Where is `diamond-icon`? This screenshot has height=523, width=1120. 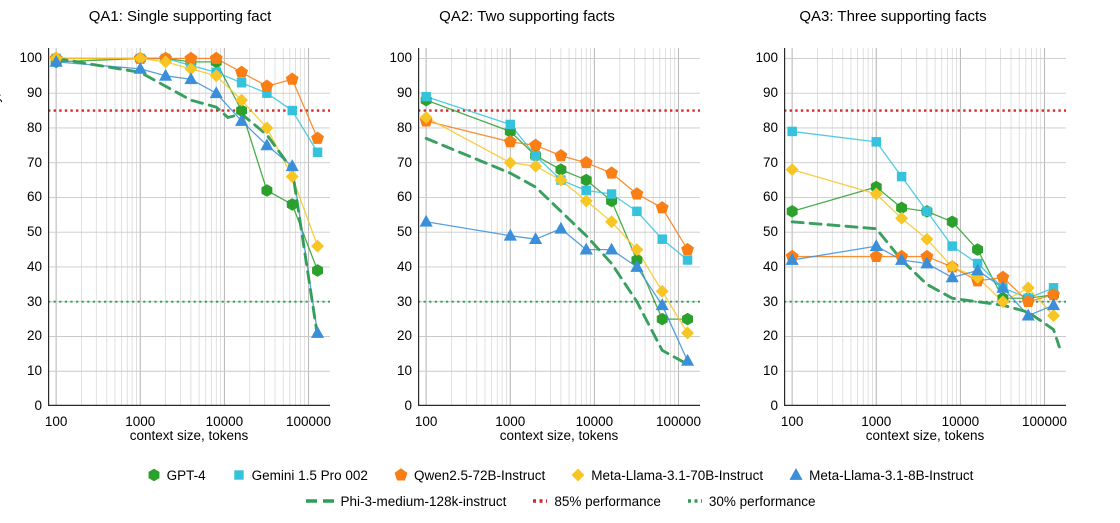
diamond-icon is located at coordinates (578, 475).